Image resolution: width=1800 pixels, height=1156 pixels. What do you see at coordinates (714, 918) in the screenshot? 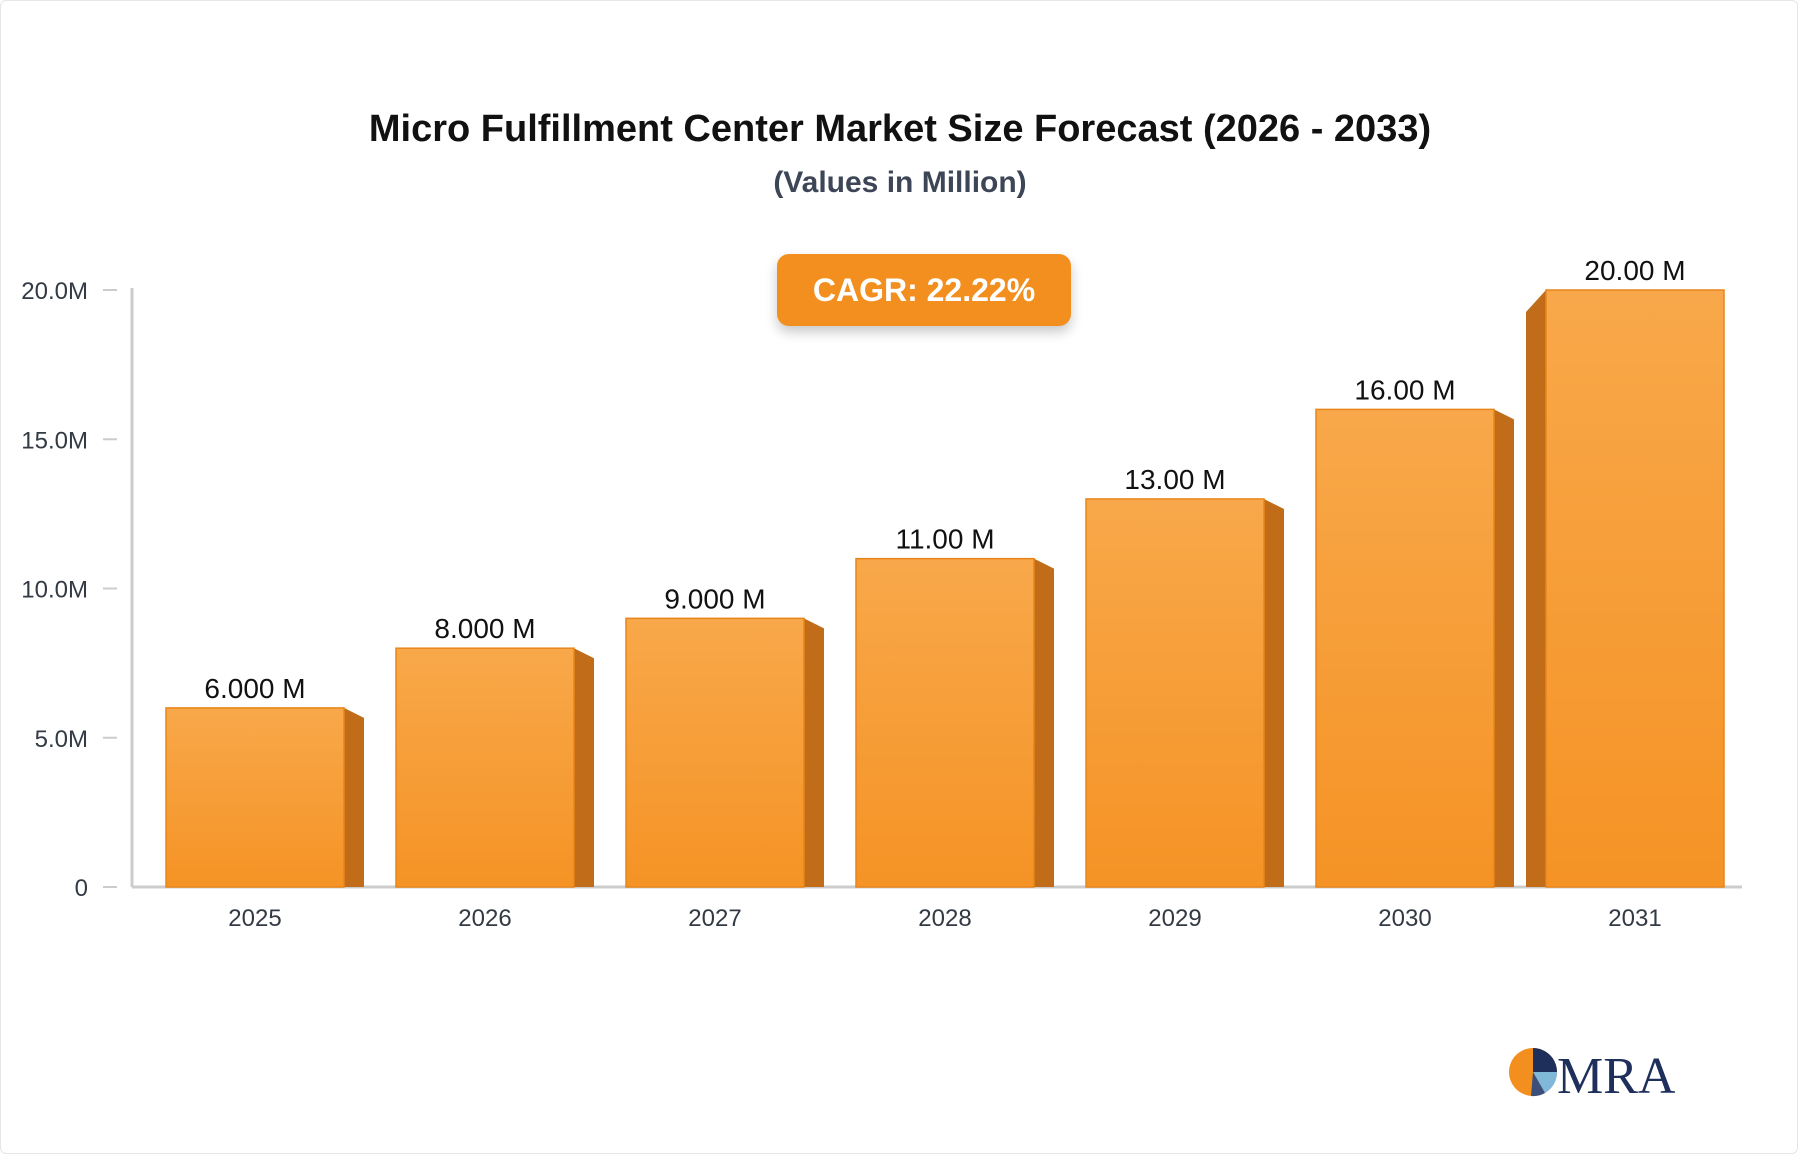
I see `x-tick-label-2027: 2027` at bounding box center [714, 918].